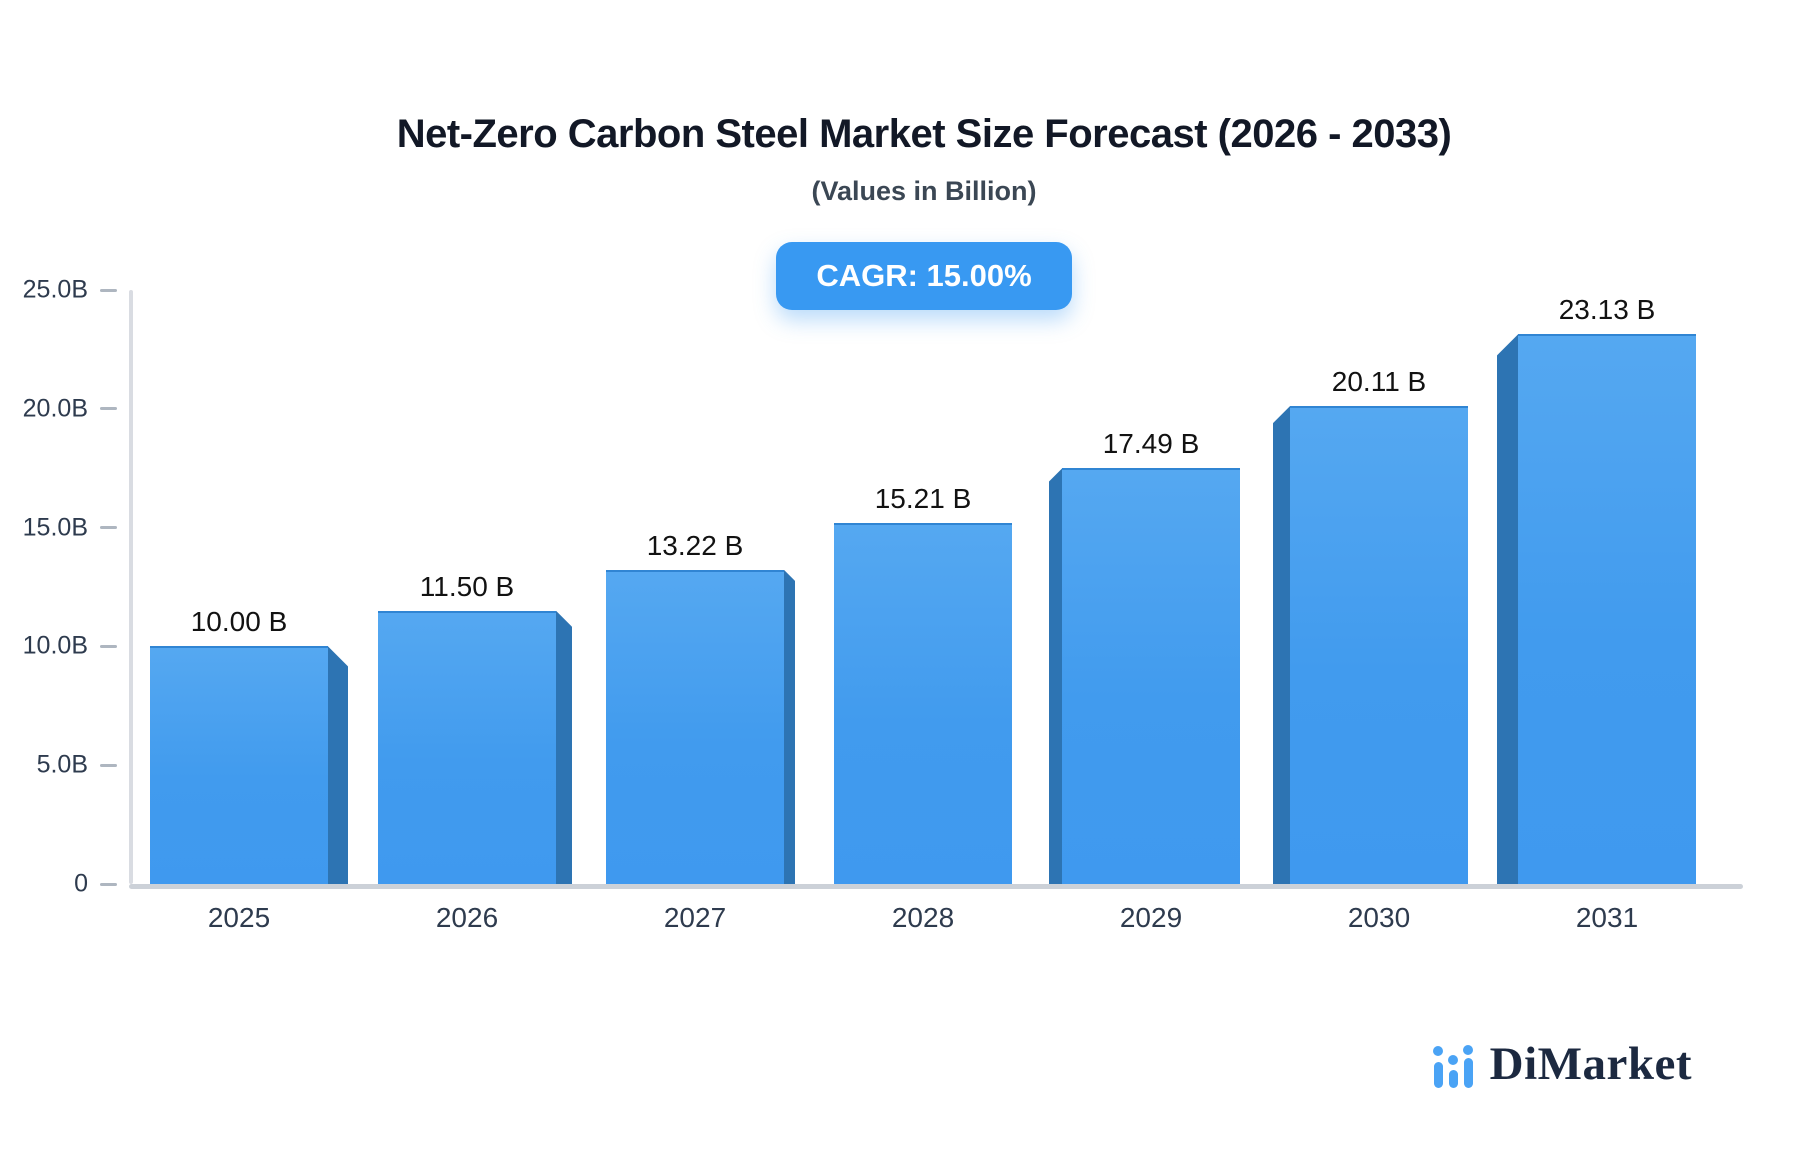 This screenshot has height=1156, width=1800. I want to click on y-axis-tick-label: 10.0B, so click(55, 645).